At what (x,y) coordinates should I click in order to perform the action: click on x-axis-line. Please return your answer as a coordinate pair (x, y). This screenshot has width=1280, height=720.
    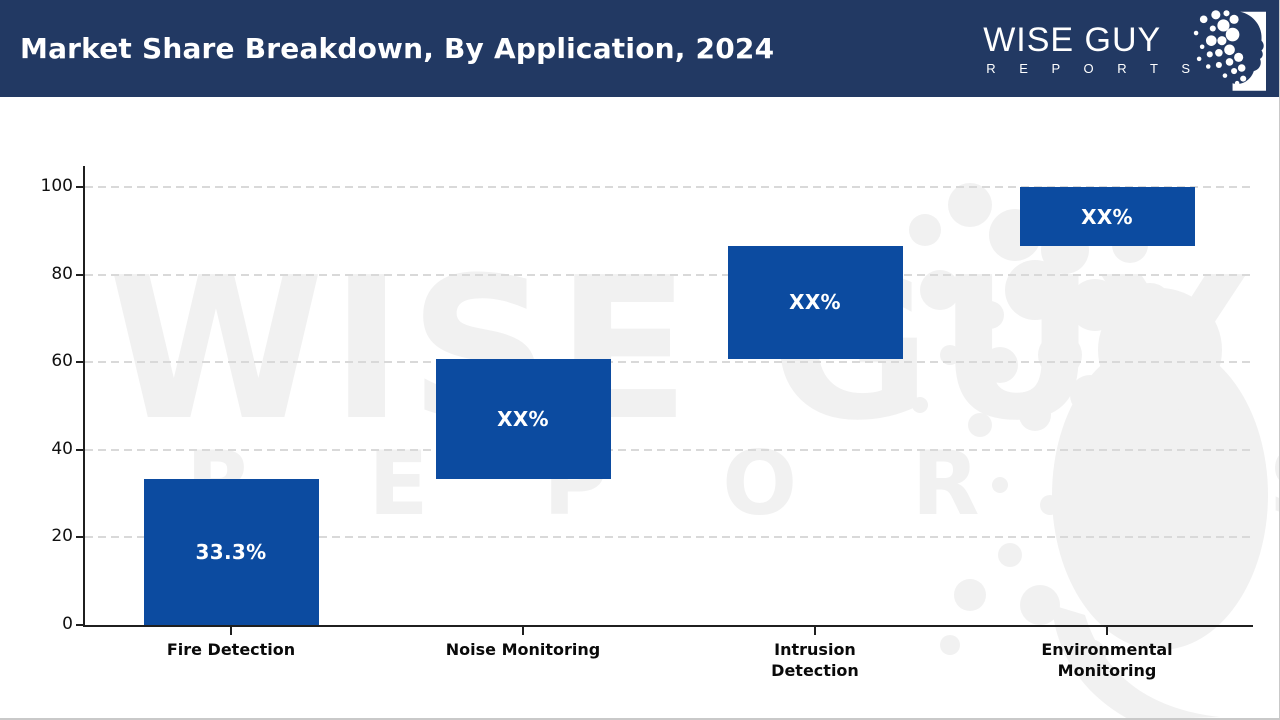
    Looking at the image, I should click on (668, 626).